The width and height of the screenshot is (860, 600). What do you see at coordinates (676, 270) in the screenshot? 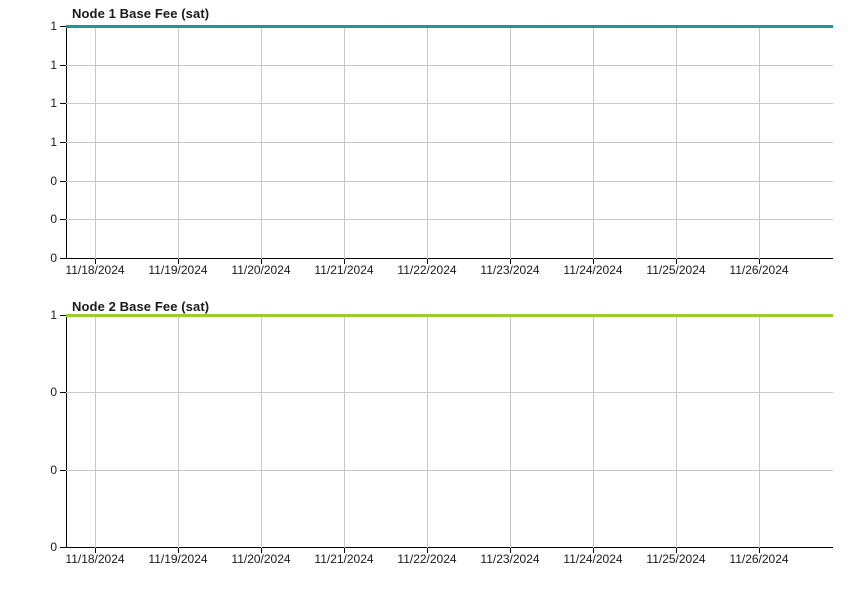
I see `x-axis-label: 11/25/2024` at bounding box center [676, 270].